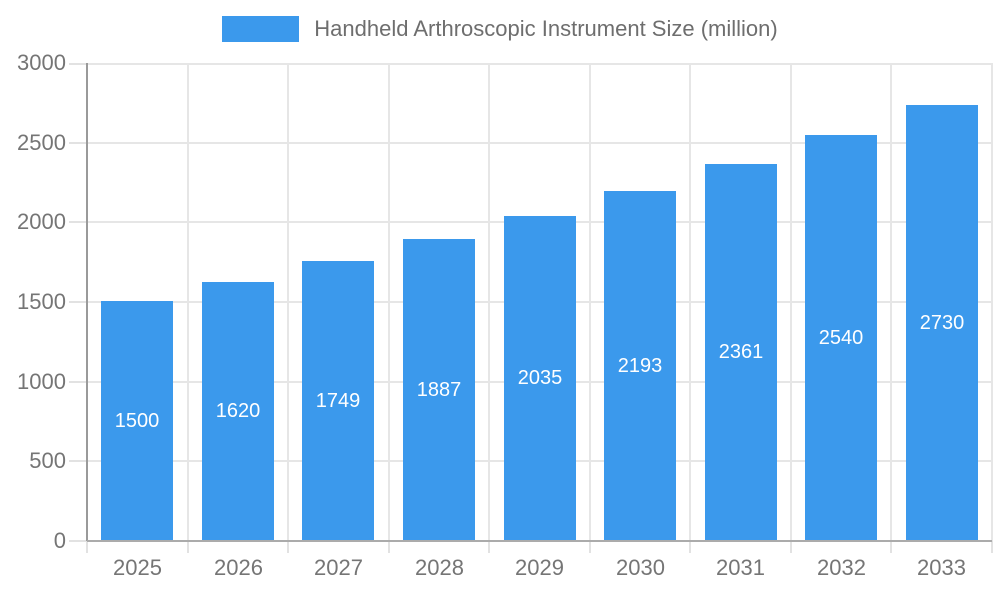 This screenshot has height=600, width=1000. I want to click on y-tick-label: 2500, so click(41, 142).